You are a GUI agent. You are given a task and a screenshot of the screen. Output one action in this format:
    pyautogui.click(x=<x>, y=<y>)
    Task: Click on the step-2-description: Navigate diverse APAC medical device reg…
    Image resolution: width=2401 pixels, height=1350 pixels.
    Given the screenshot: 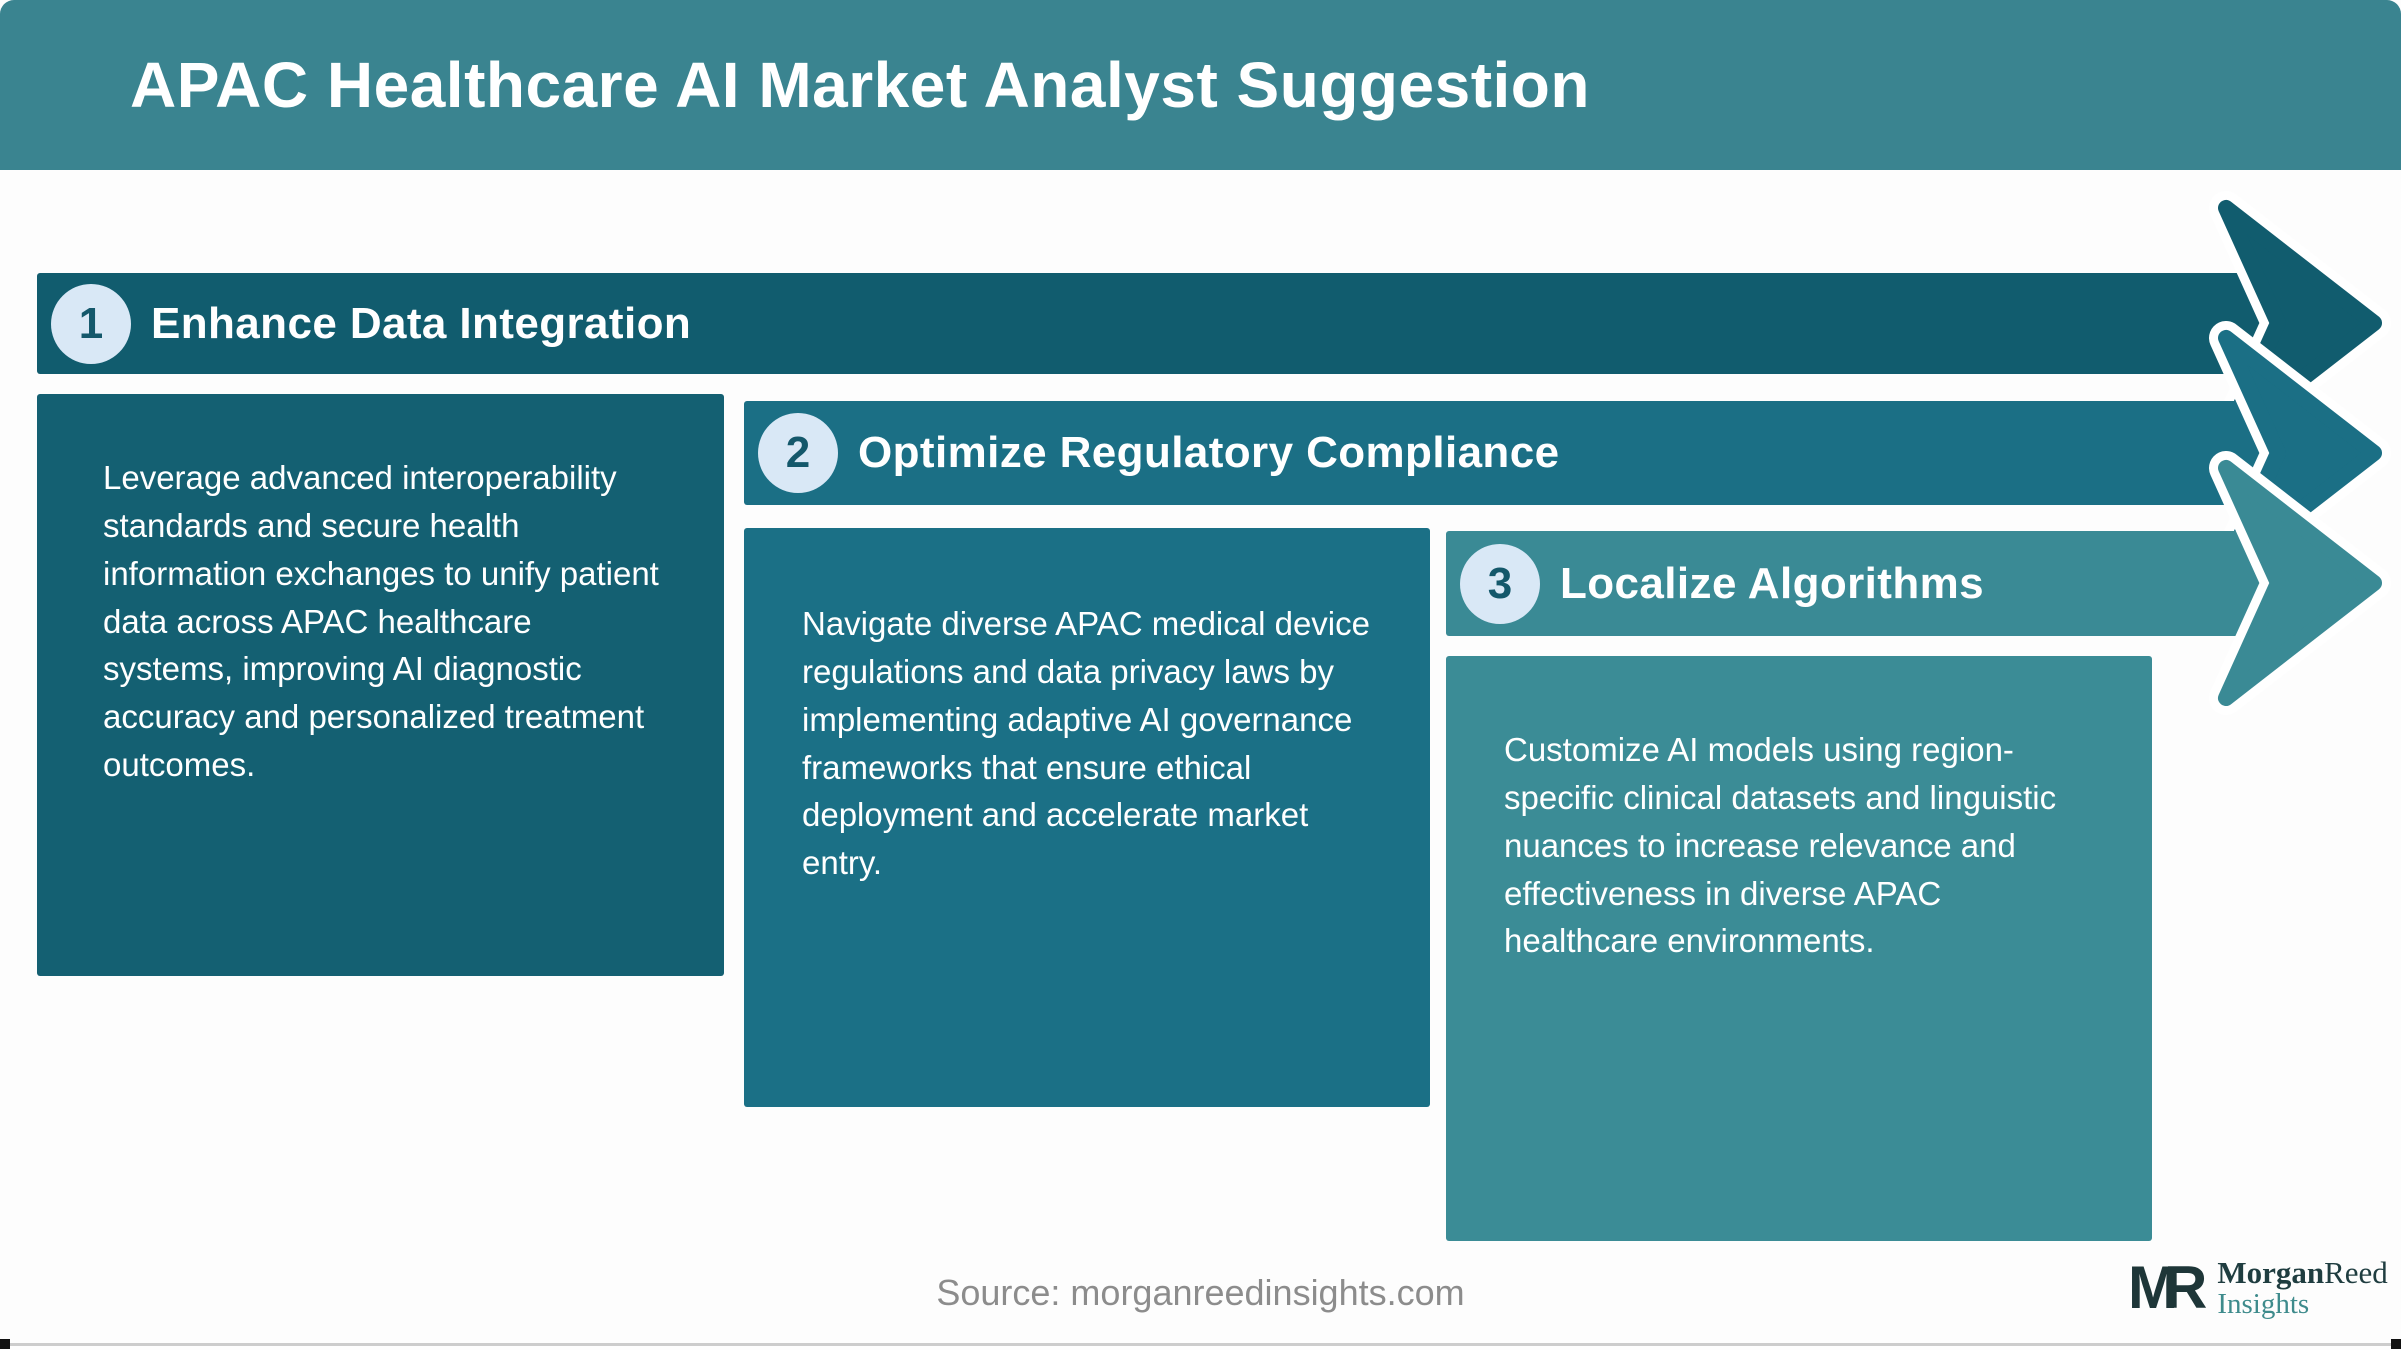 What is the action you would take?
    pyautogui.click(x=1086, y=743)
    